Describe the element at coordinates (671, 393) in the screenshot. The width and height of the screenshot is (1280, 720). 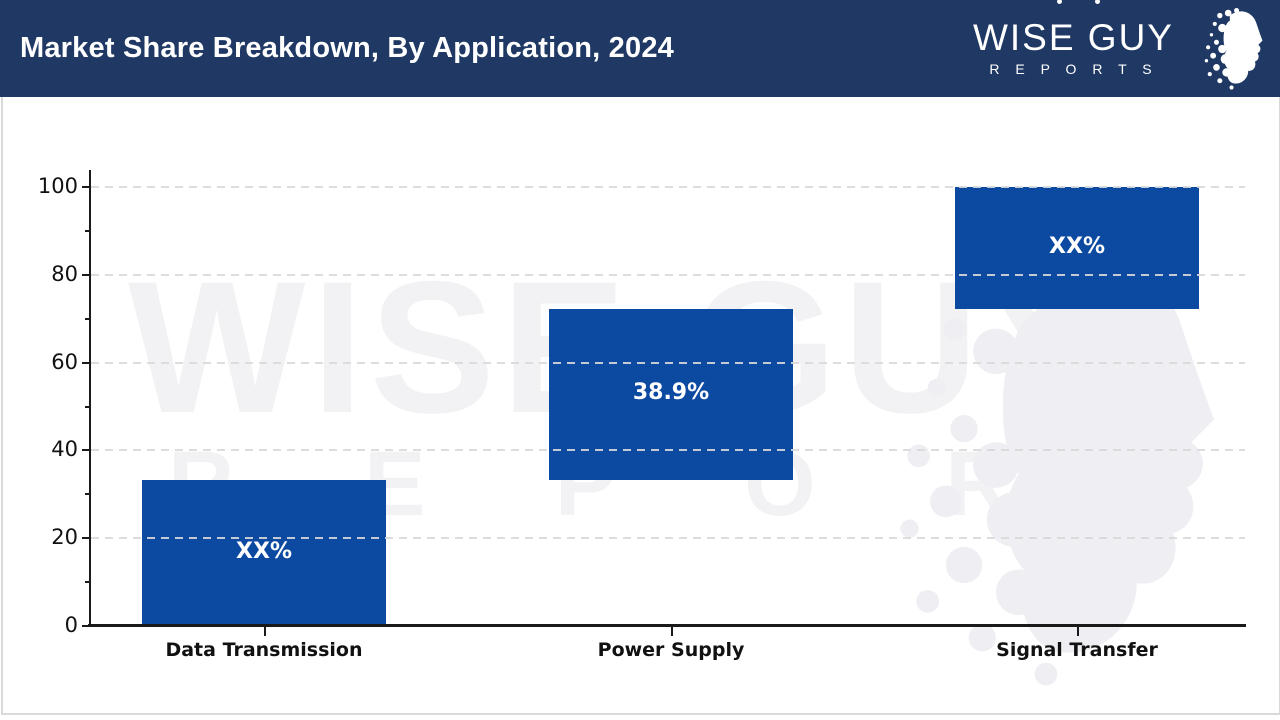
I see `bar-value-label: 38.9%` at that location.